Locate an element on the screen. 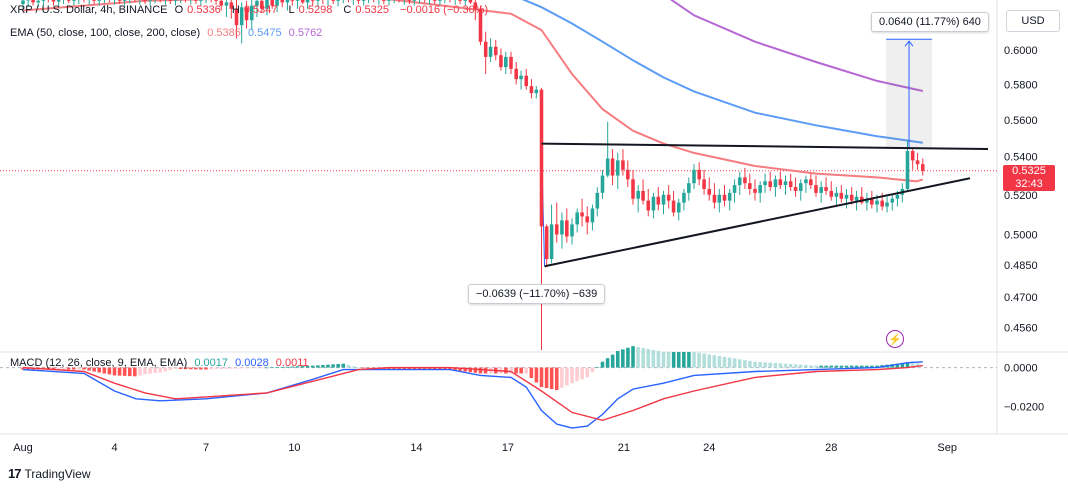 This screenshot has width=1068, height=489. measure-up-label: 0.0640 (11.77%) 640 is located at coordinates (930, 22).